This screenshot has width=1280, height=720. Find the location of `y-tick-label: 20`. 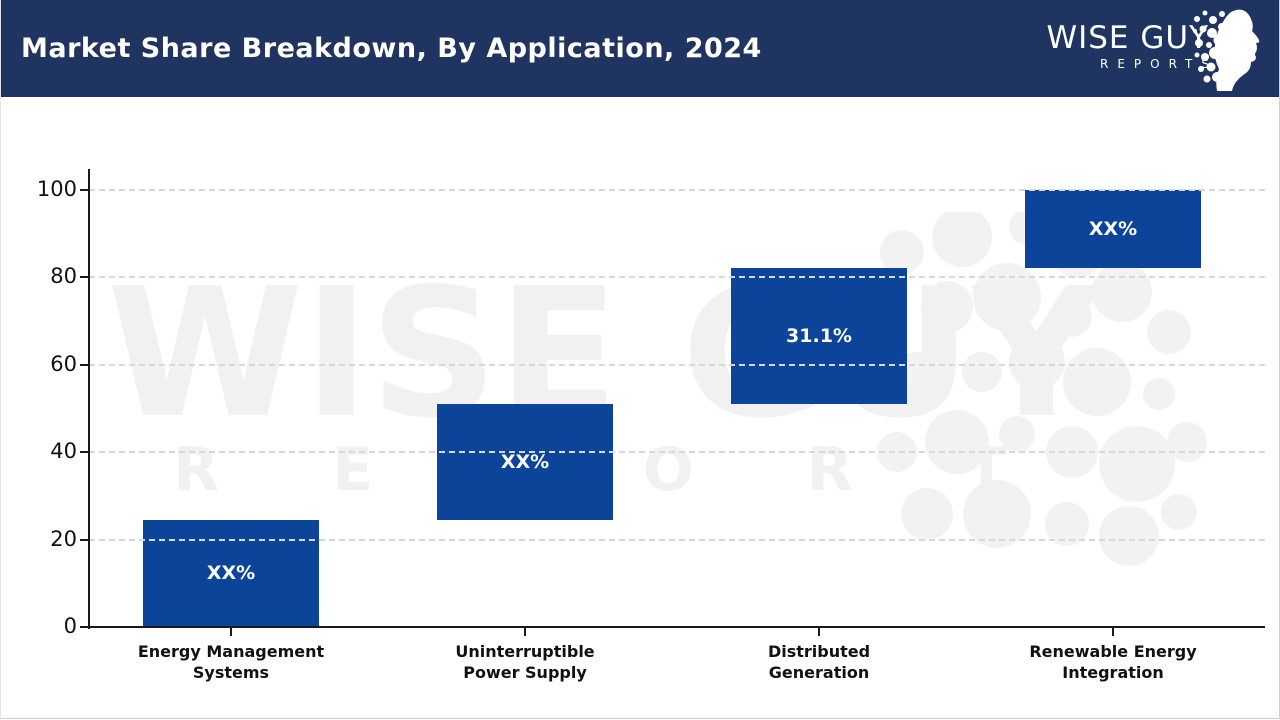

y-tick-label: 20 is located at coordinates (63, 538).